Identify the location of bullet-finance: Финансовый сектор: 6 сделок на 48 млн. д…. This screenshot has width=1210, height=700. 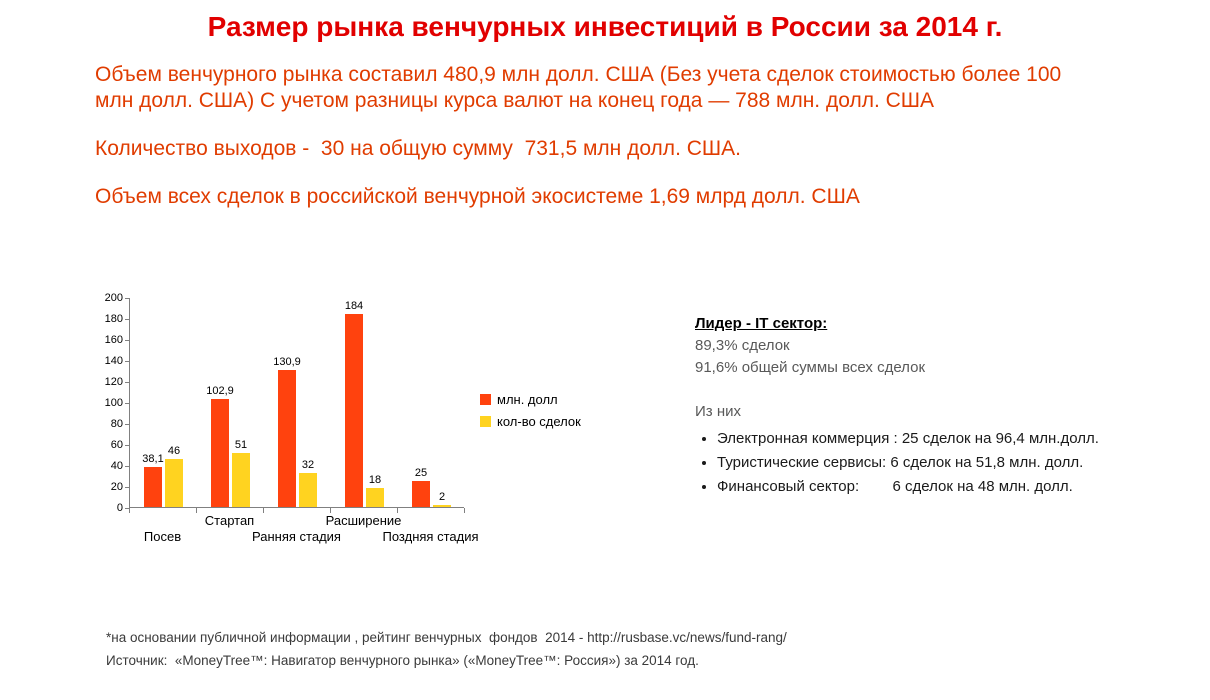
(946, 487).